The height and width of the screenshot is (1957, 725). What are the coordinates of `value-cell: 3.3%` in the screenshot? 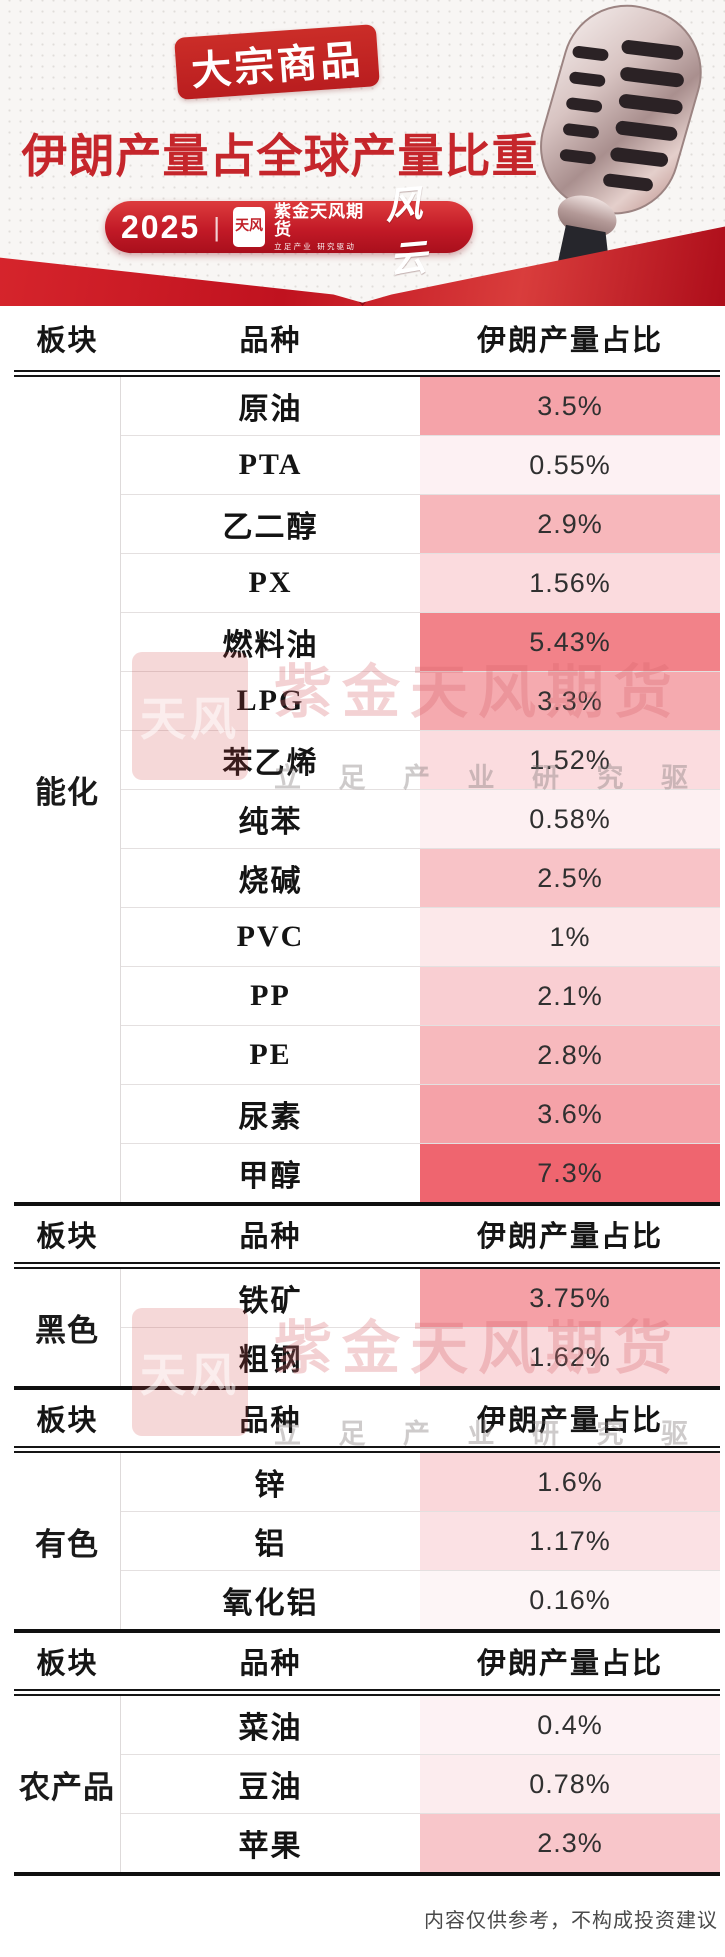 It's located at (570, 701).